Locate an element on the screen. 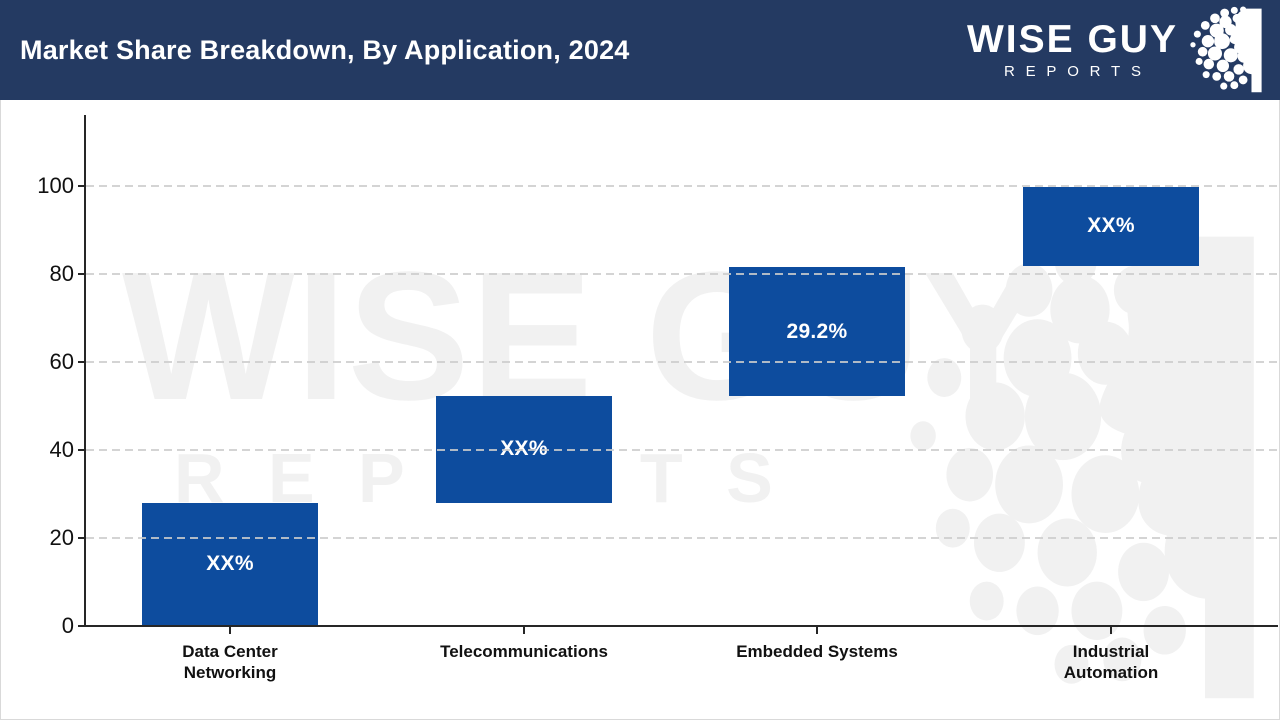 This screenshot has height=720, width=1280. bar-4: XX% is located at coordinates (1111, 226).